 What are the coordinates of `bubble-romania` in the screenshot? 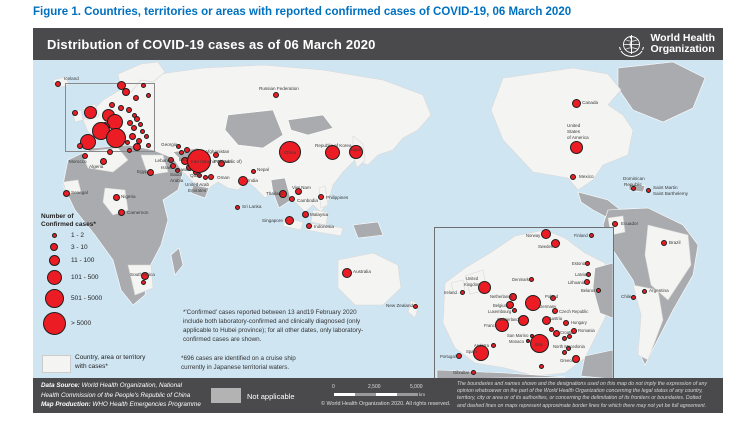 It's located at (574, 331).